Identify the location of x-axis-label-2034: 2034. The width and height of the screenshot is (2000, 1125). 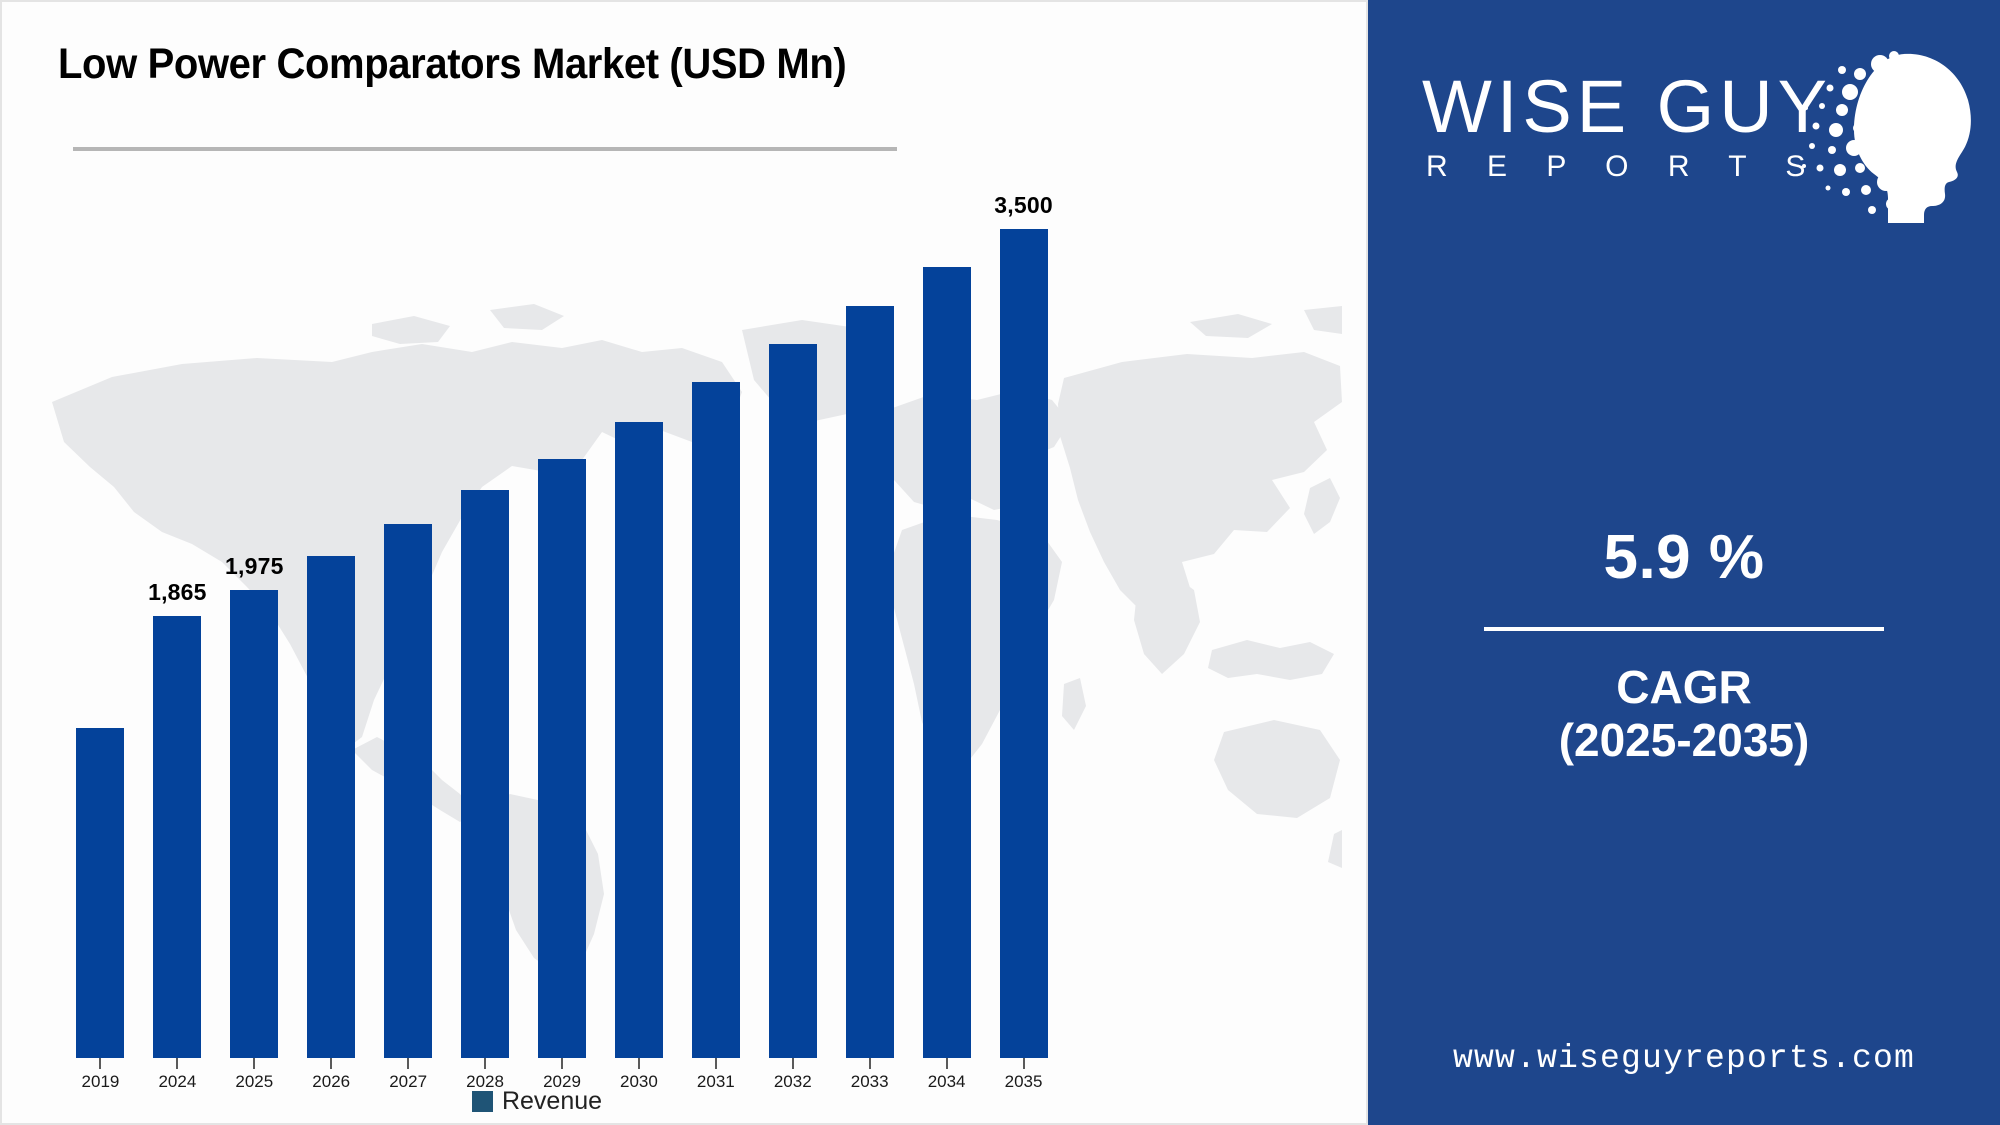
(946, 1081).